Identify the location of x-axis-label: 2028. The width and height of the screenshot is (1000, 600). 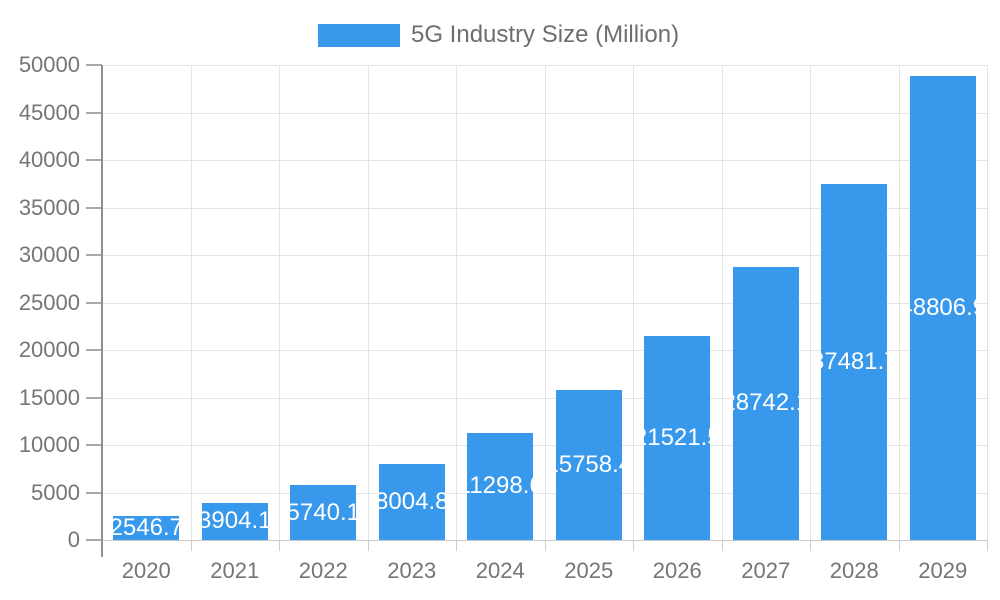
(854, 570).